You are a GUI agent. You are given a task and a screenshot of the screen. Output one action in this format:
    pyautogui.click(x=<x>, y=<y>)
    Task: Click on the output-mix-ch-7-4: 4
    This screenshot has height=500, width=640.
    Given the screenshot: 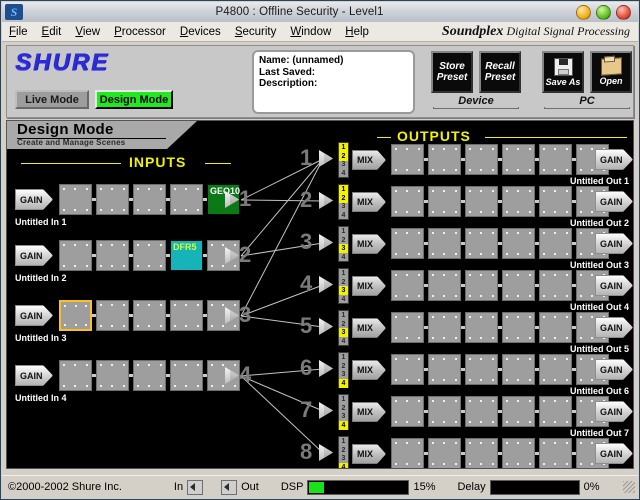 What is the action you would take?
    pyautogui.click(x=343, y=425)
    